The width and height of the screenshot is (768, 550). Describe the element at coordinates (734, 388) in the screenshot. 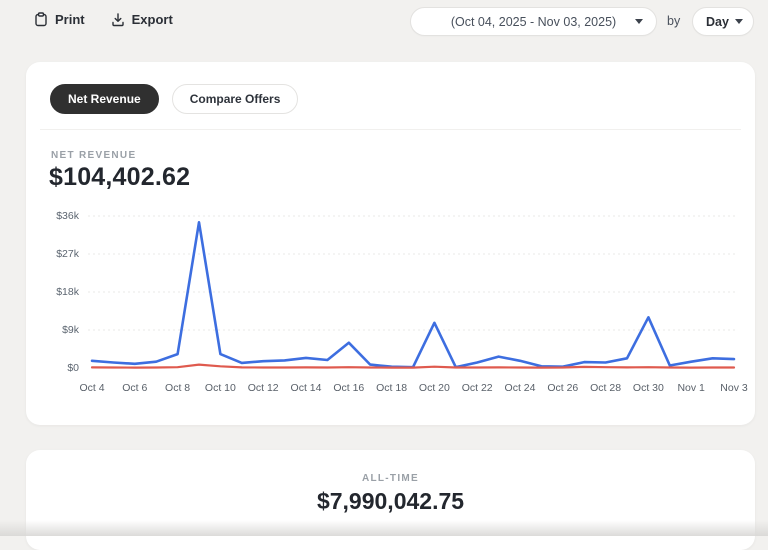

I see `x-axis-tick-label: Nov 3` at that location.